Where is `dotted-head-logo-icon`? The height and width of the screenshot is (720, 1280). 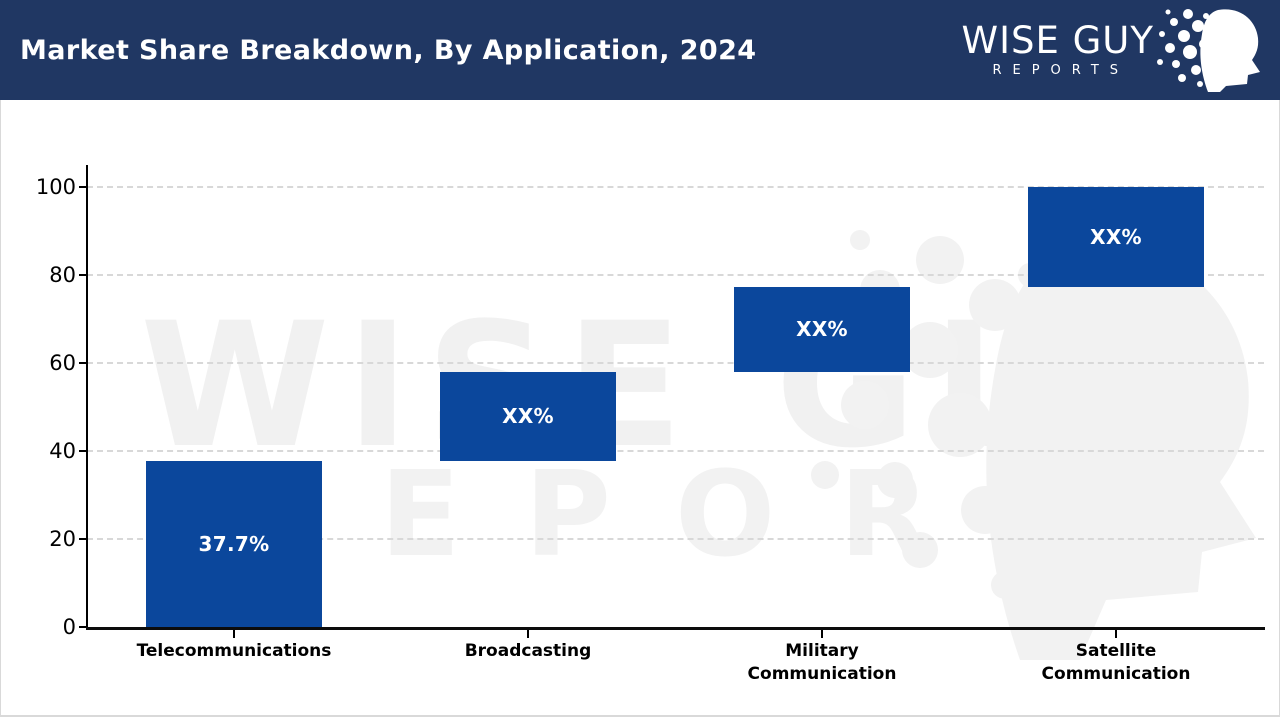 dotted-head-logo-icon is located at coordinates (1207, 50).